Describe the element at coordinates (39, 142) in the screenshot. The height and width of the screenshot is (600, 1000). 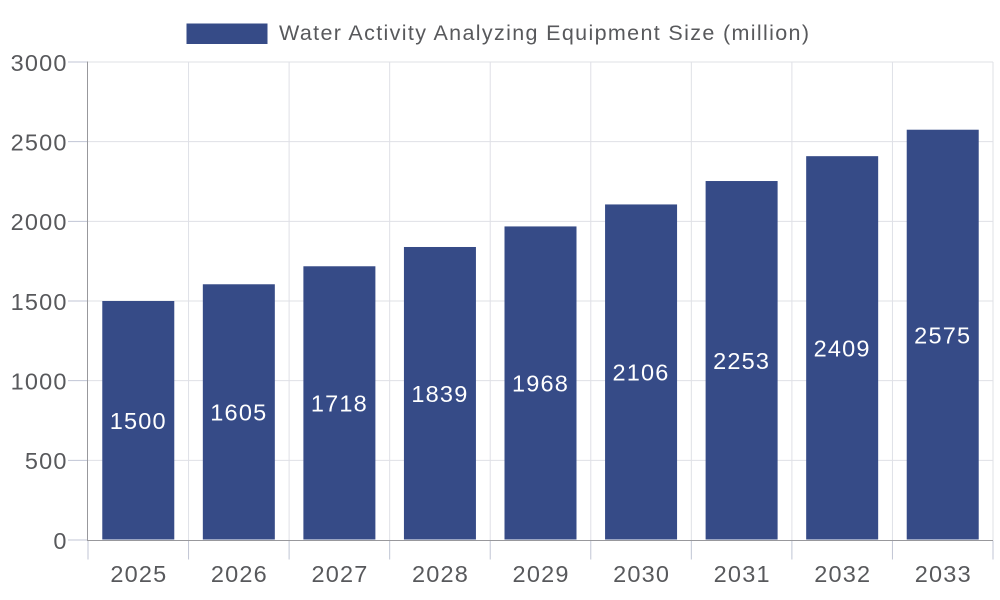
I see `svg-text: 2500` at that location.